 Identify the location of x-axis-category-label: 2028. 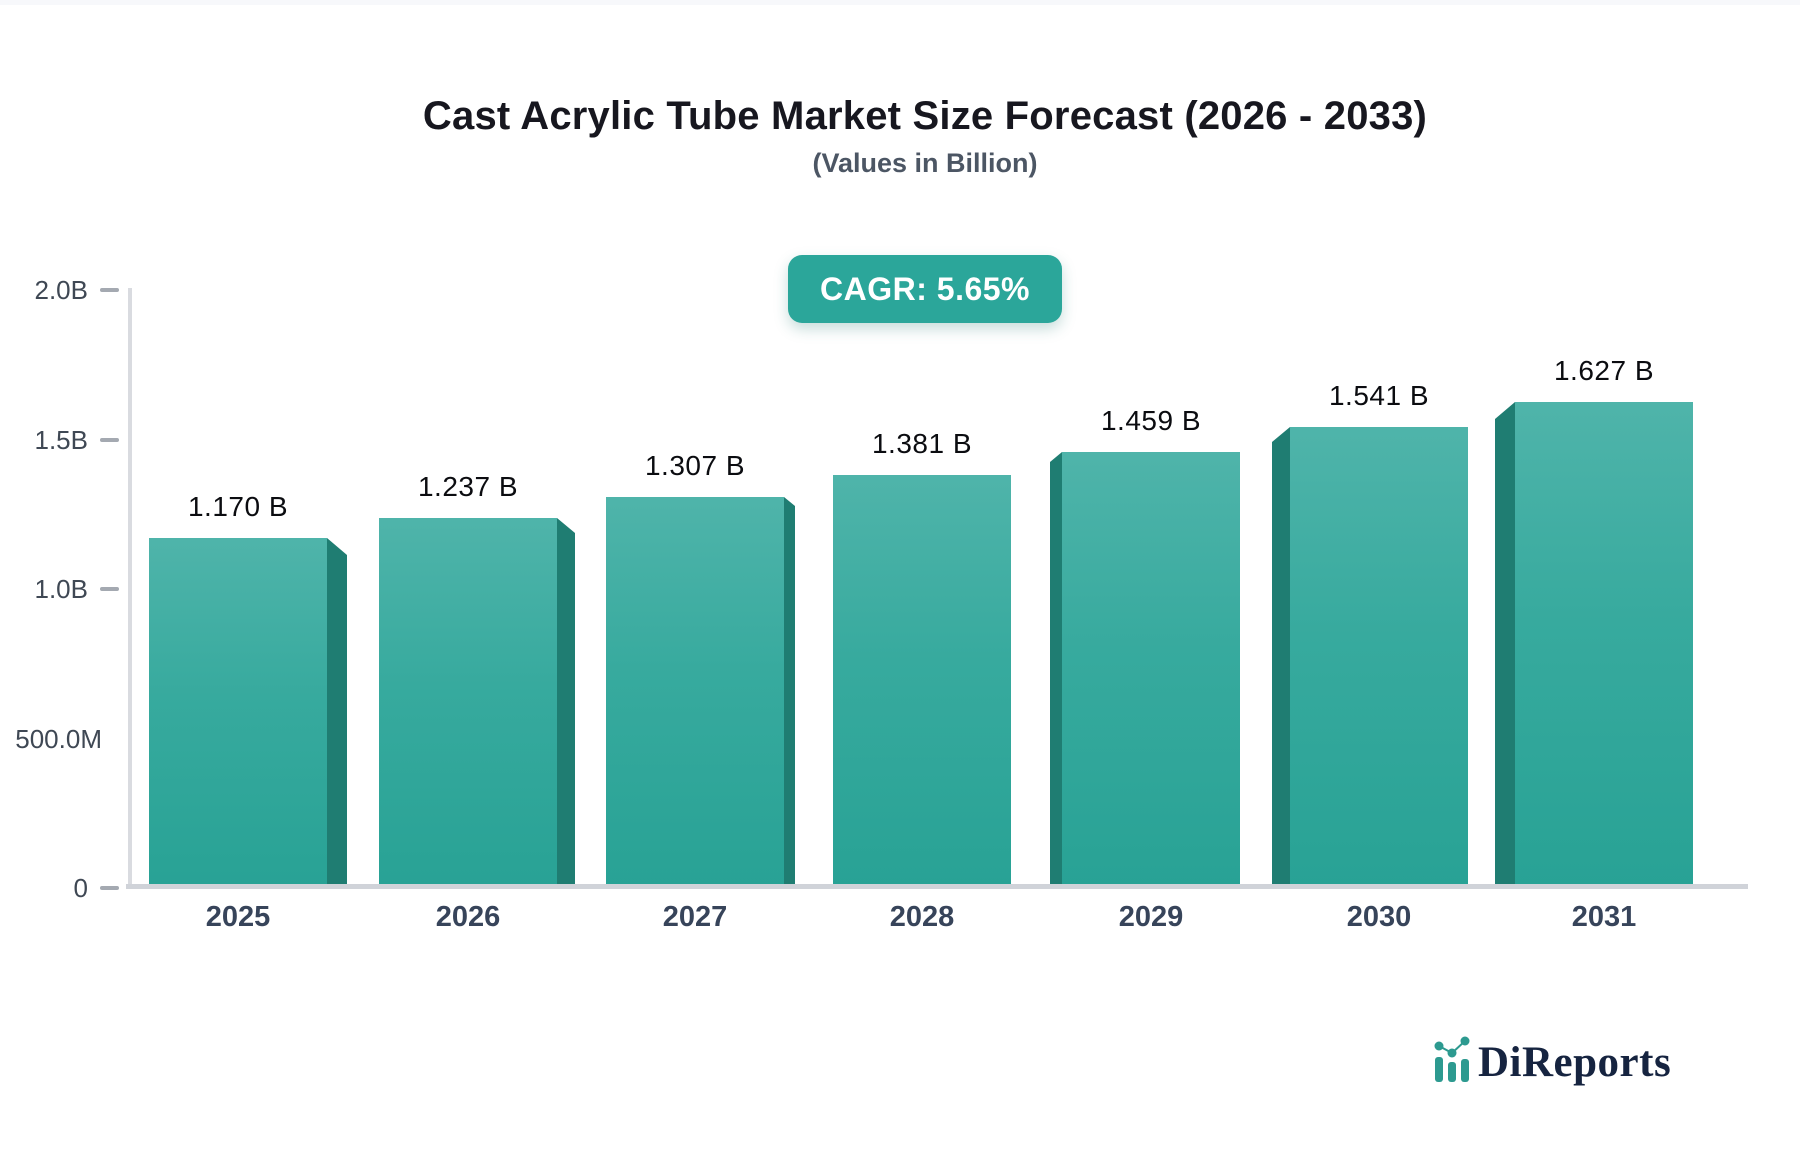
(922, 917).